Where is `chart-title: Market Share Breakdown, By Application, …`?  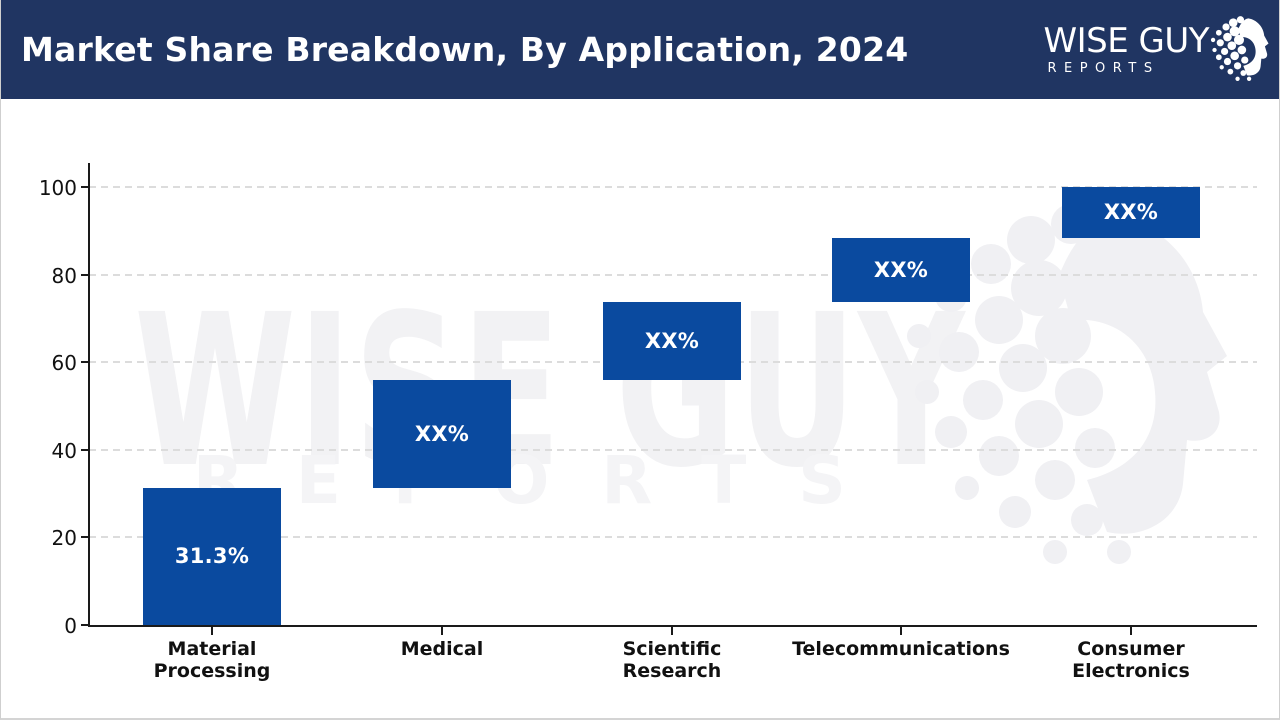
chart-title: Market Share Breakdown, By Application, … is located at coordinates (465, 49).